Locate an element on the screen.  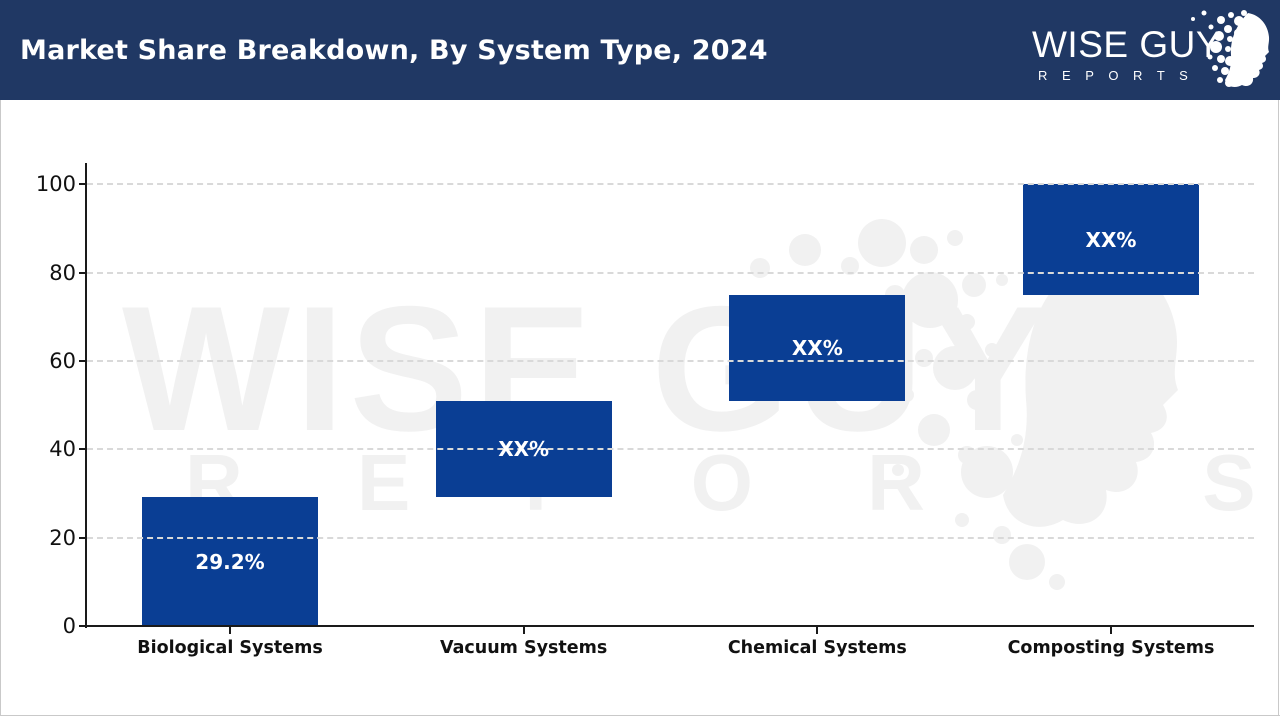
xtick-label: Composting Systems is located at coordinates (1111, 648).